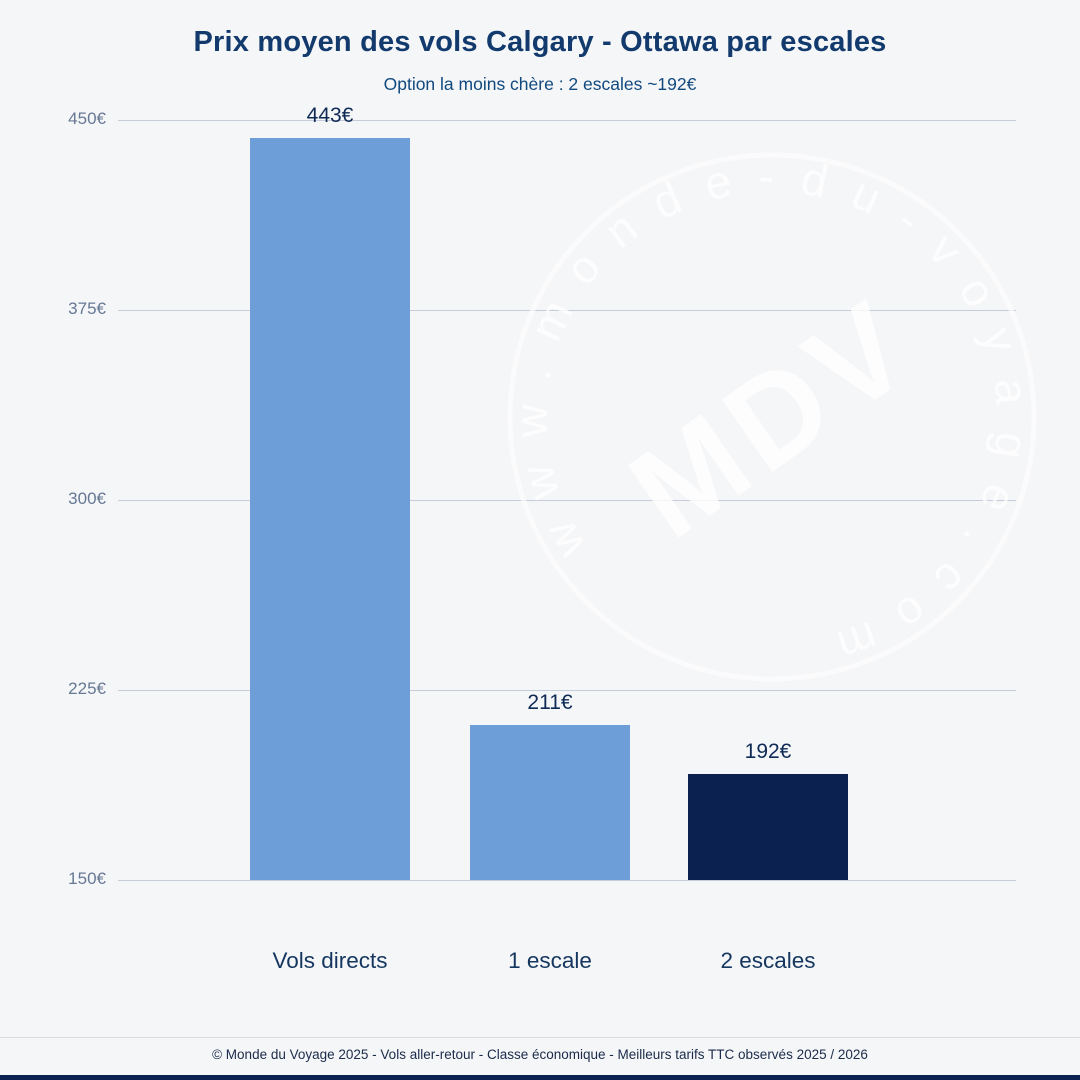 This screenshot has width=1080, height=1080. What do you see at coordinates (87, 878) in the screenshot?
I see `y-axis-tick-label: 150€` at bounding box center [87, 878].